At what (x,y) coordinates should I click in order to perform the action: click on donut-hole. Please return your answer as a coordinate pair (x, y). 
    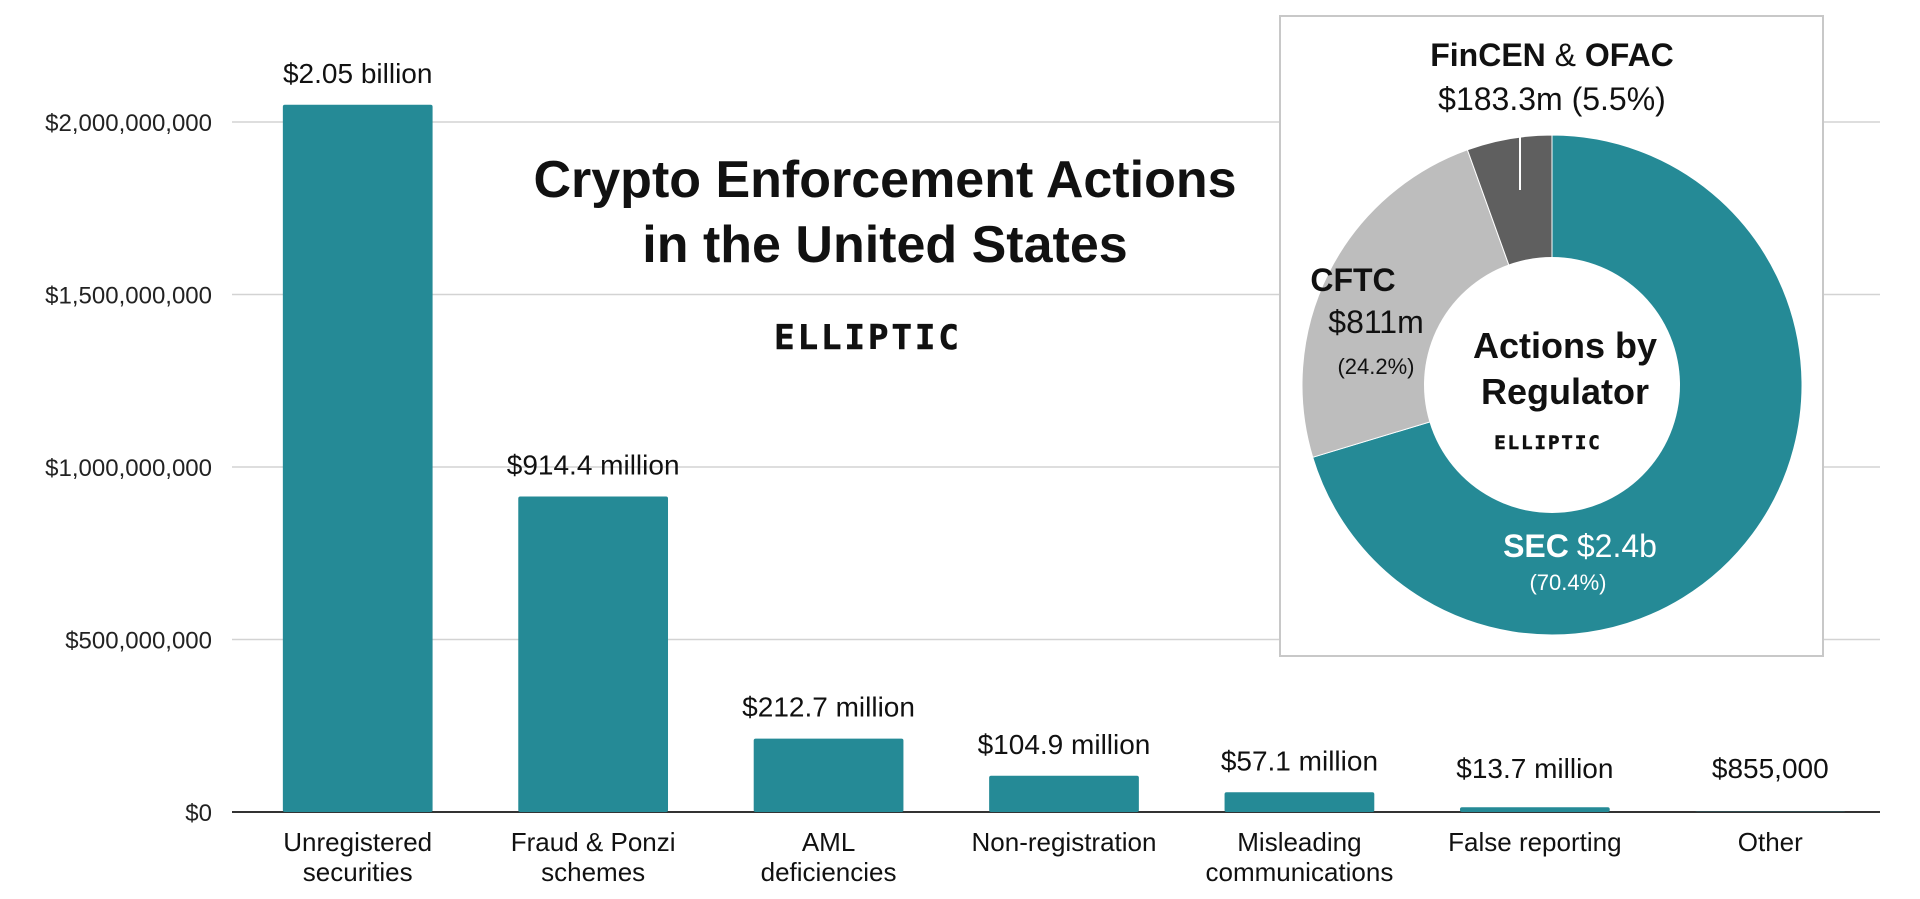
    Looking at the image, I should click on (1552, 385).